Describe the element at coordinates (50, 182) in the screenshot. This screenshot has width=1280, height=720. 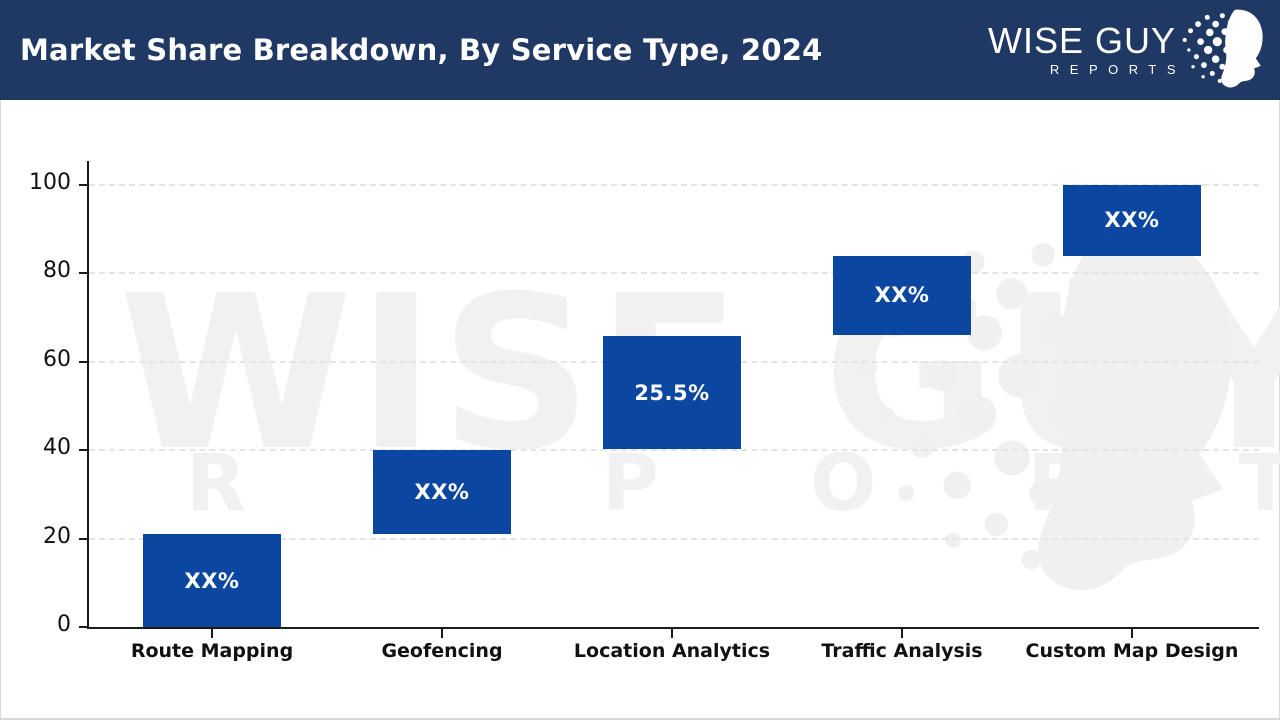
I see `y-tick-label: 100` at that location.